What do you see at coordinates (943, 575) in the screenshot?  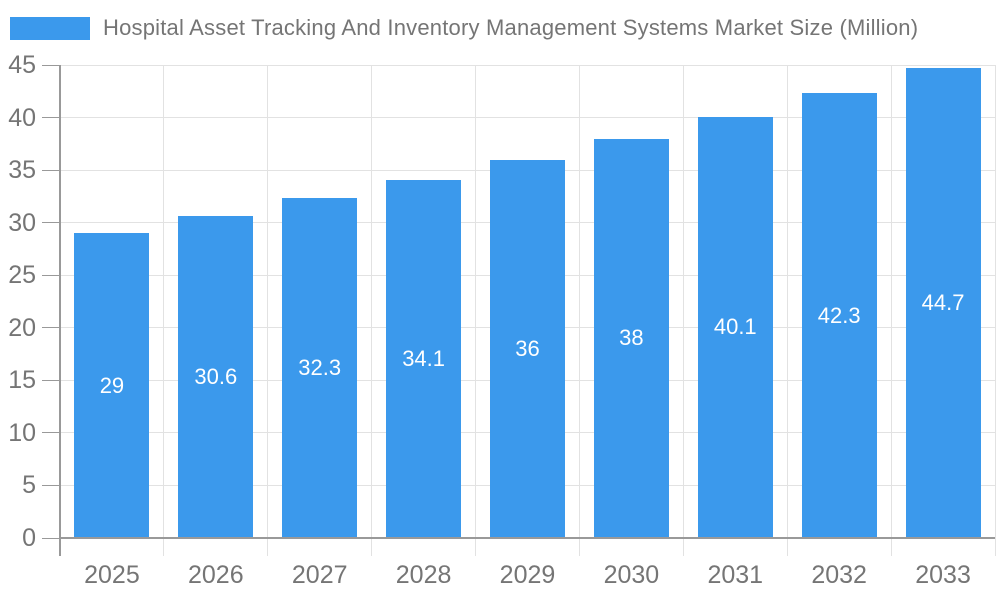 I see `x-tick-label: 2033` at bounding box center [943, 575].